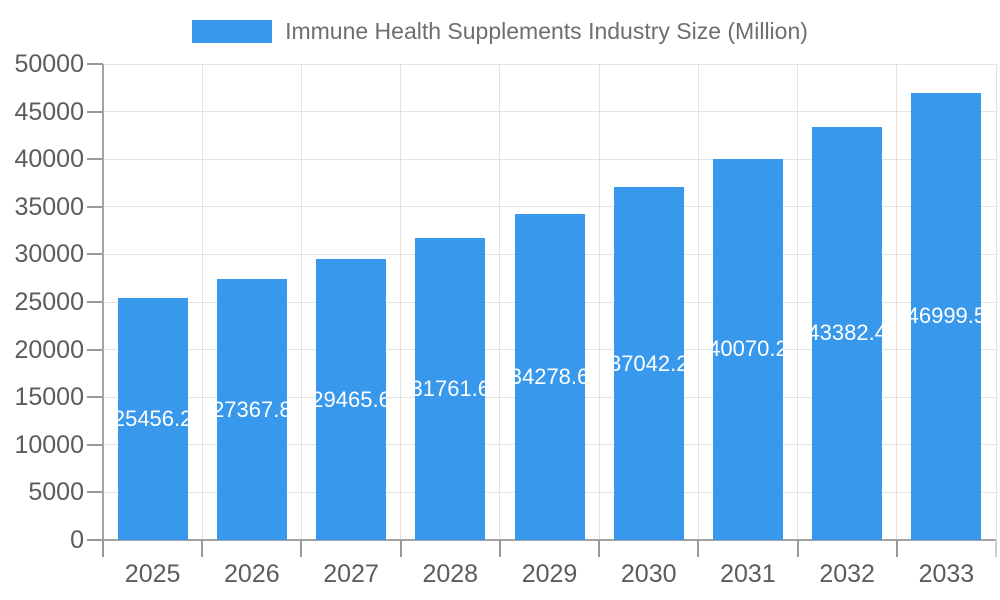 This screenshot has height=600, width=1000. I want to click on bar-2033: 46999.5, so click(946, 316).